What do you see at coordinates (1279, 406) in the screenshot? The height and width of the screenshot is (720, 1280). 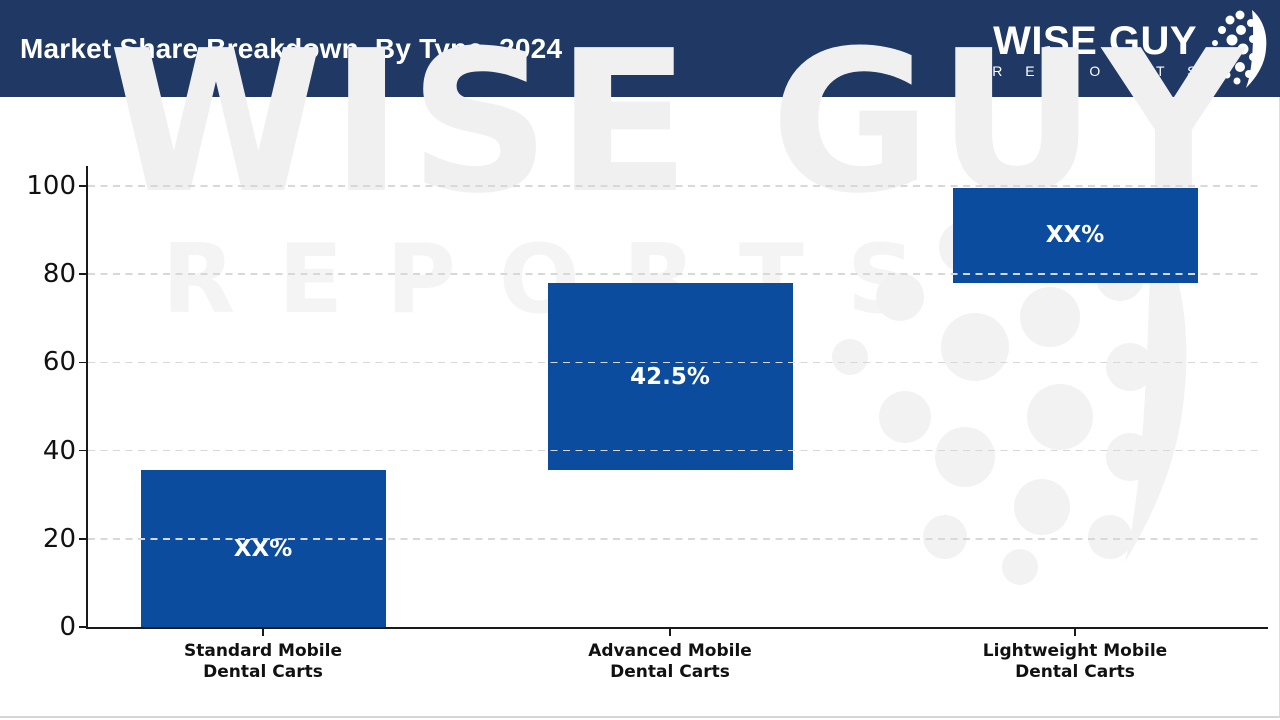 I see `right-border` at bounding box center [1279, 406].